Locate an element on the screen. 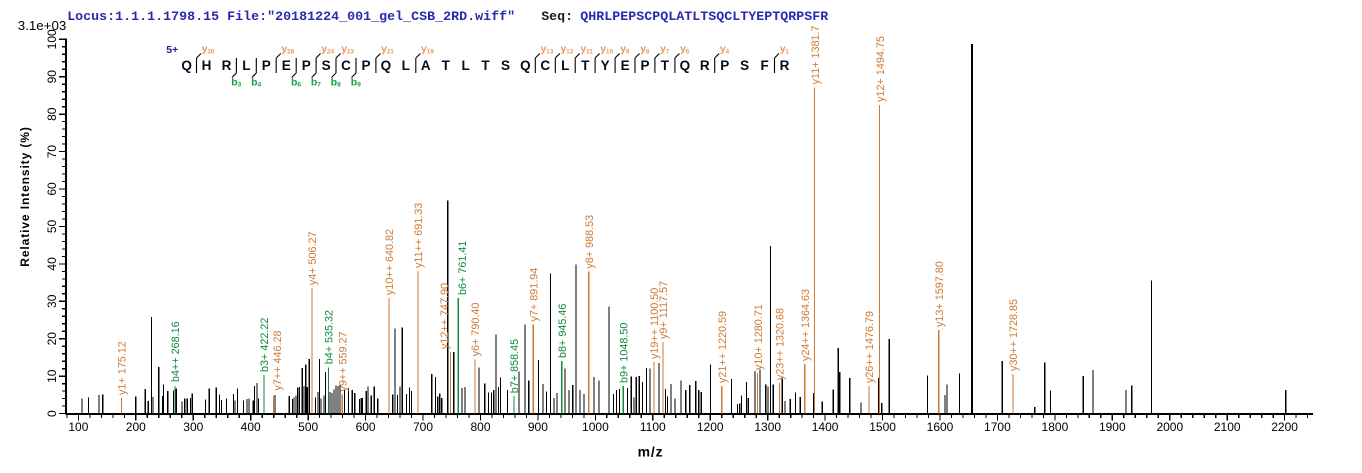 The height and width of the screenshot is (473, 1362). svg-text: y8+ 988.53 is located at coordinates (590, 242).